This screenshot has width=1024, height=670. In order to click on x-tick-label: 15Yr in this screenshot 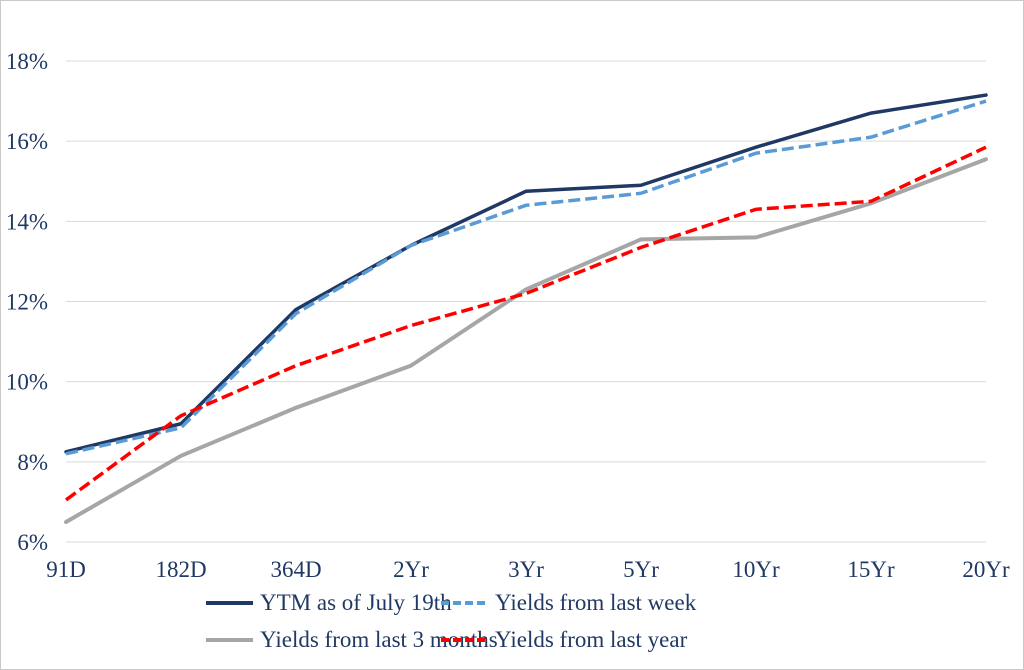, I will do `click(871, 569)`.